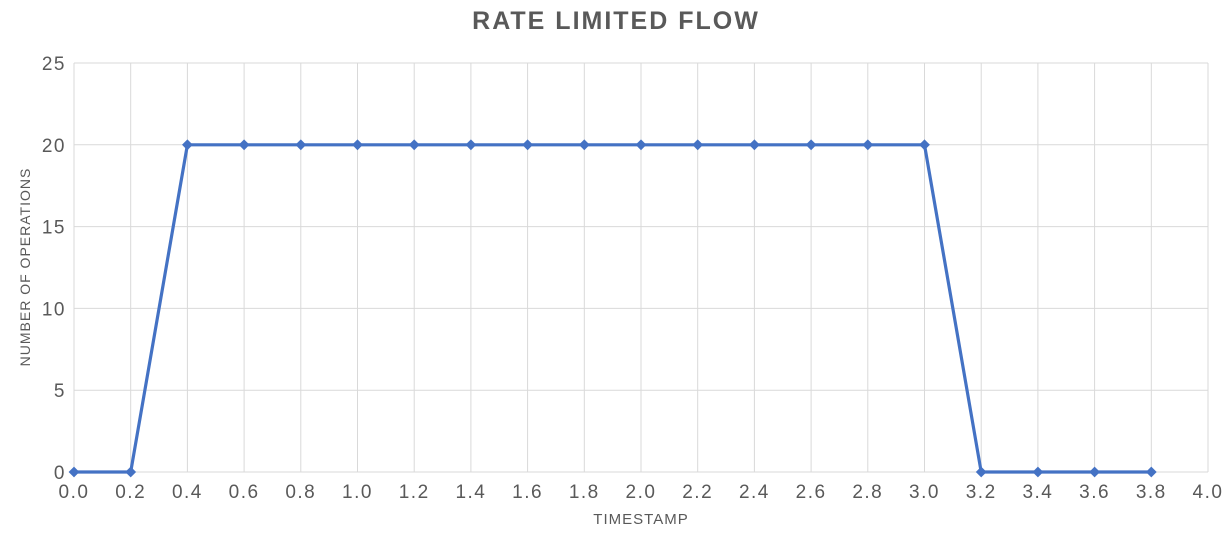 Image resolution: width=1232 pixels, height=540 pixels. I want to click on x-tick-label: 0.2, so click(130, 492).